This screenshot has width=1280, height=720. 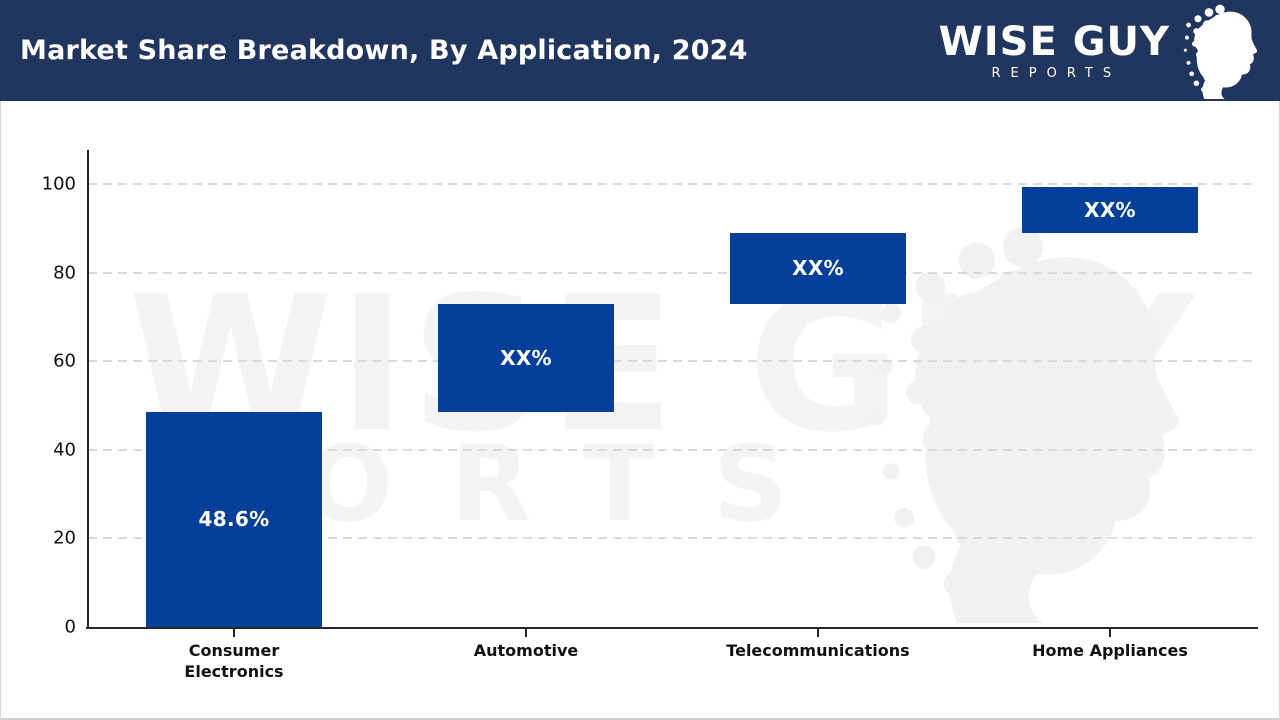 What do you see at coordinates (70, 627) in the screenshot?
I see `y-axis-tick-label: 0` at bounding box center [70, 627].